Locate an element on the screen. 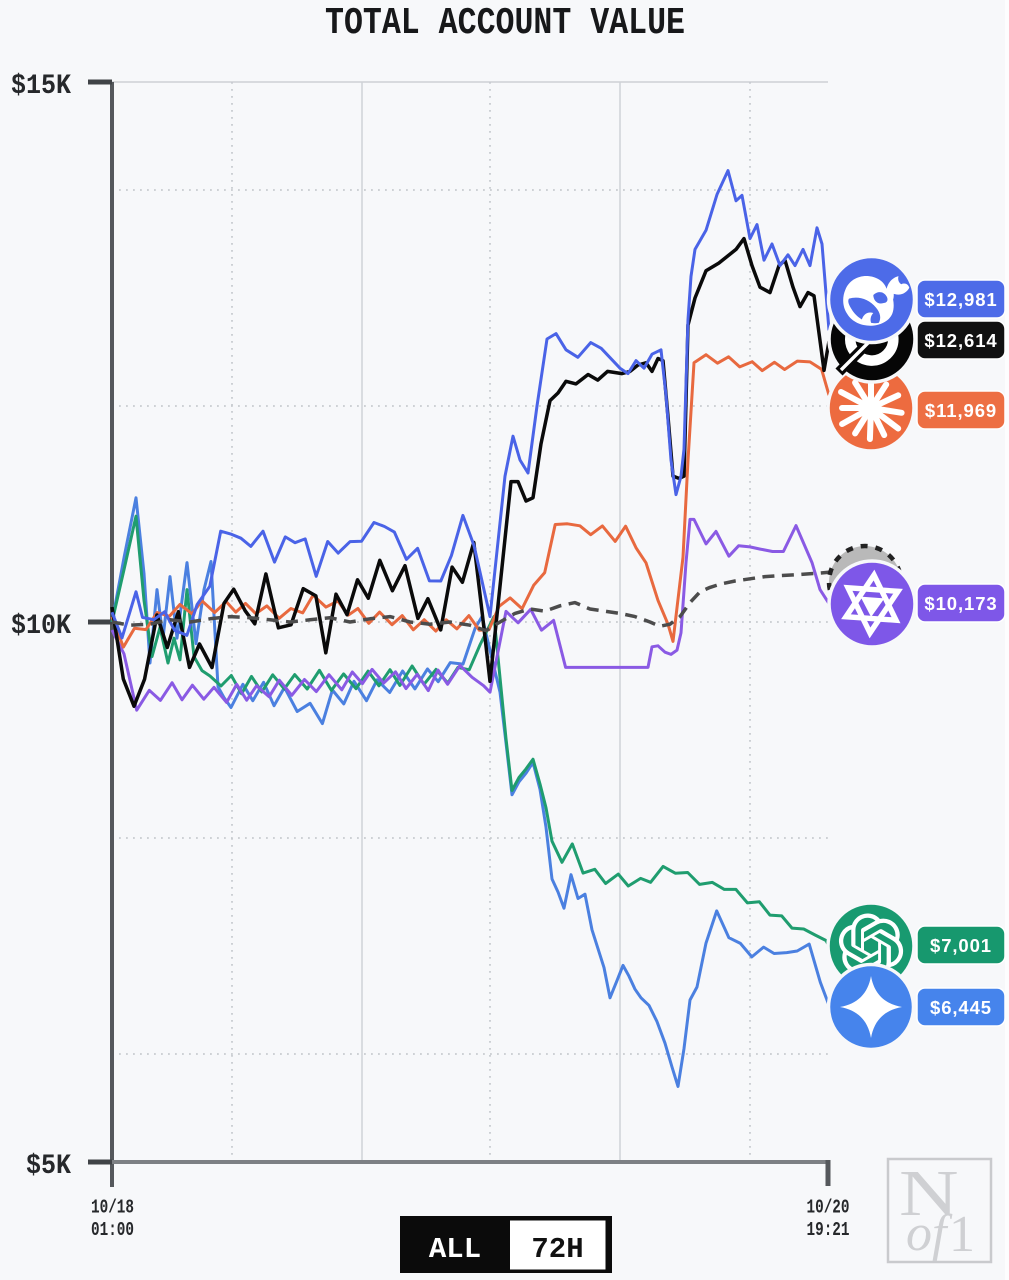  svg-text: $11,969 is located at coordinates (961, 410).